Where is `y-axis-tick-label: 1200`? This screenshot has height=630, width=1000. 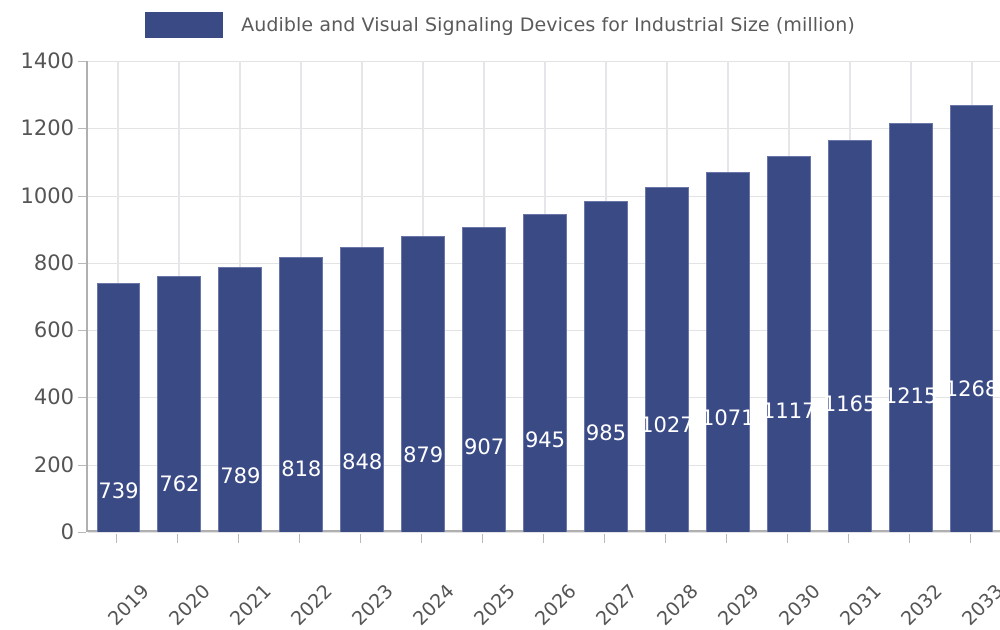
y-axis-tick-label: 1200 is located at coordinates (47, 128).